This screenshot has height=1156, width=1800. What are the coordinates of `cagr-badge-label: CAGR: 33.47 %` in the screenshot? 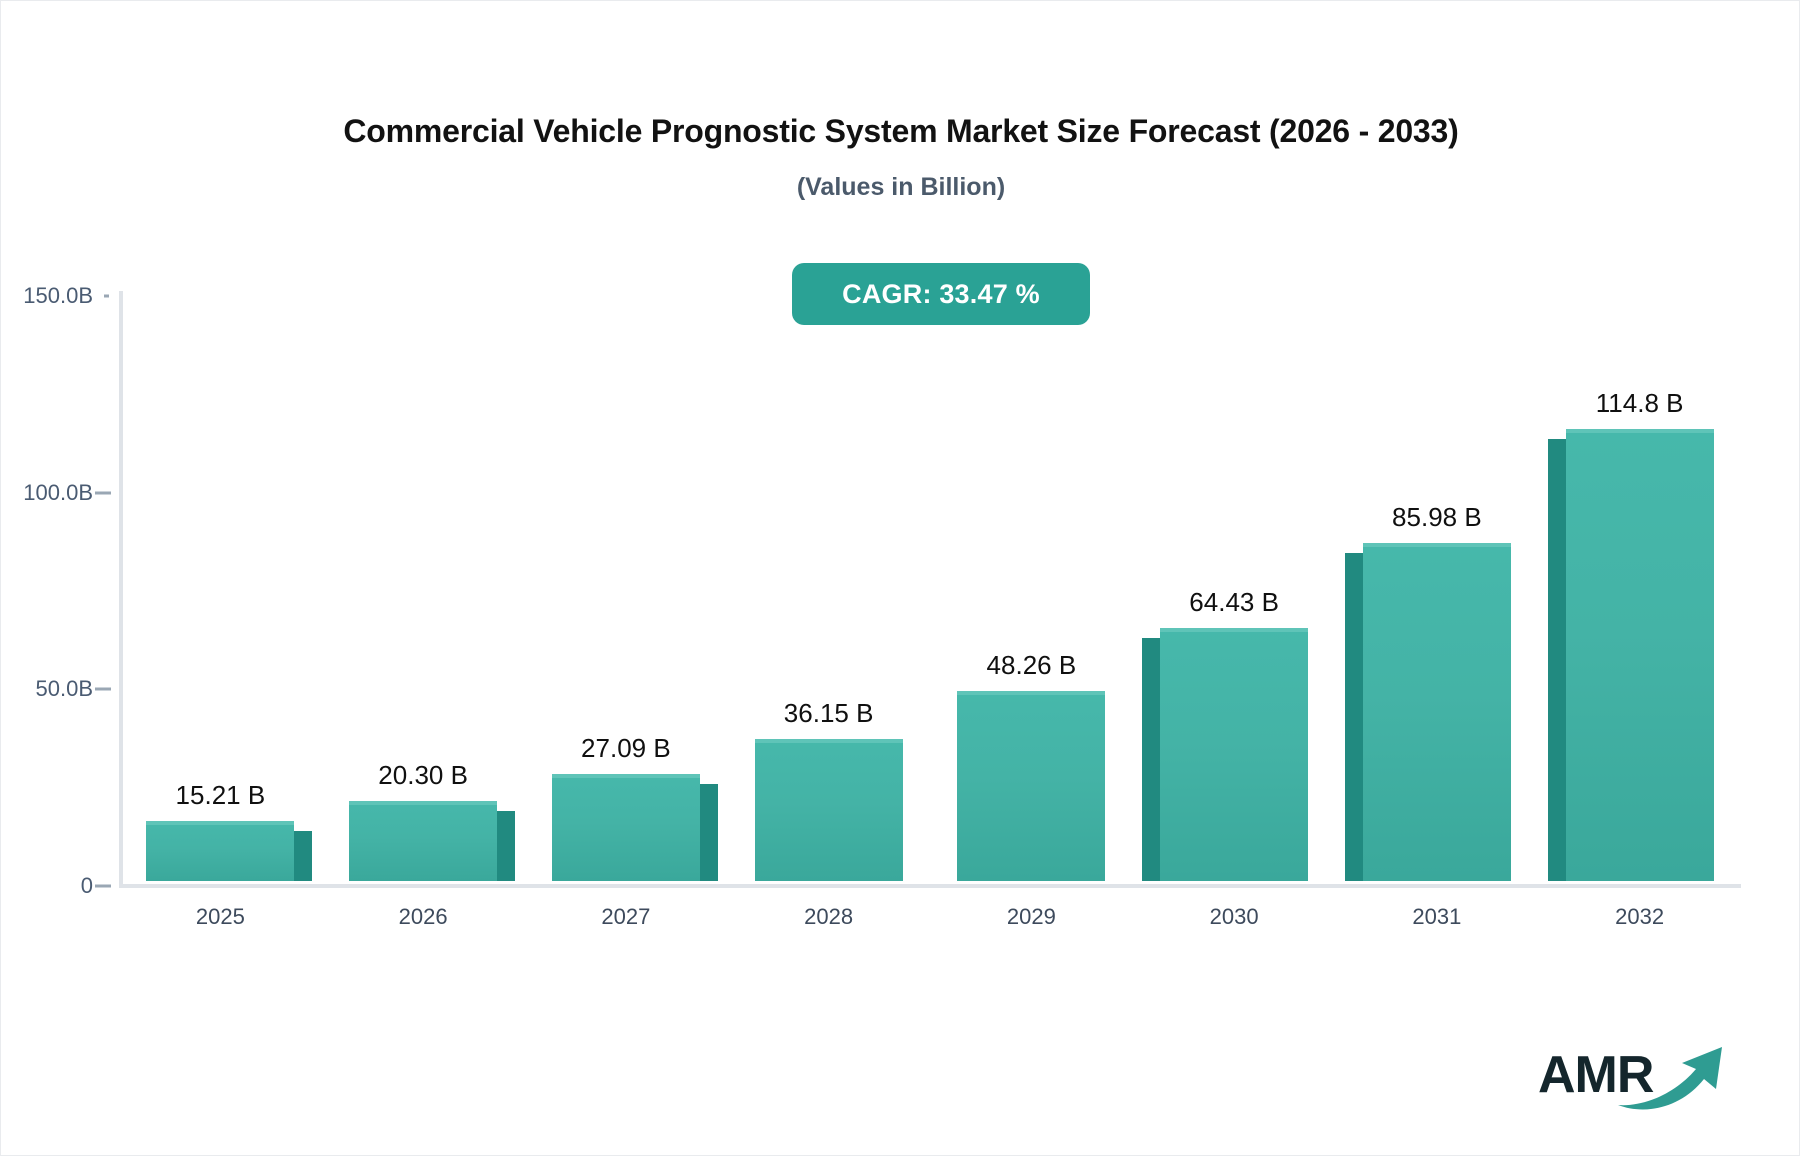 It's located at (941, 293).